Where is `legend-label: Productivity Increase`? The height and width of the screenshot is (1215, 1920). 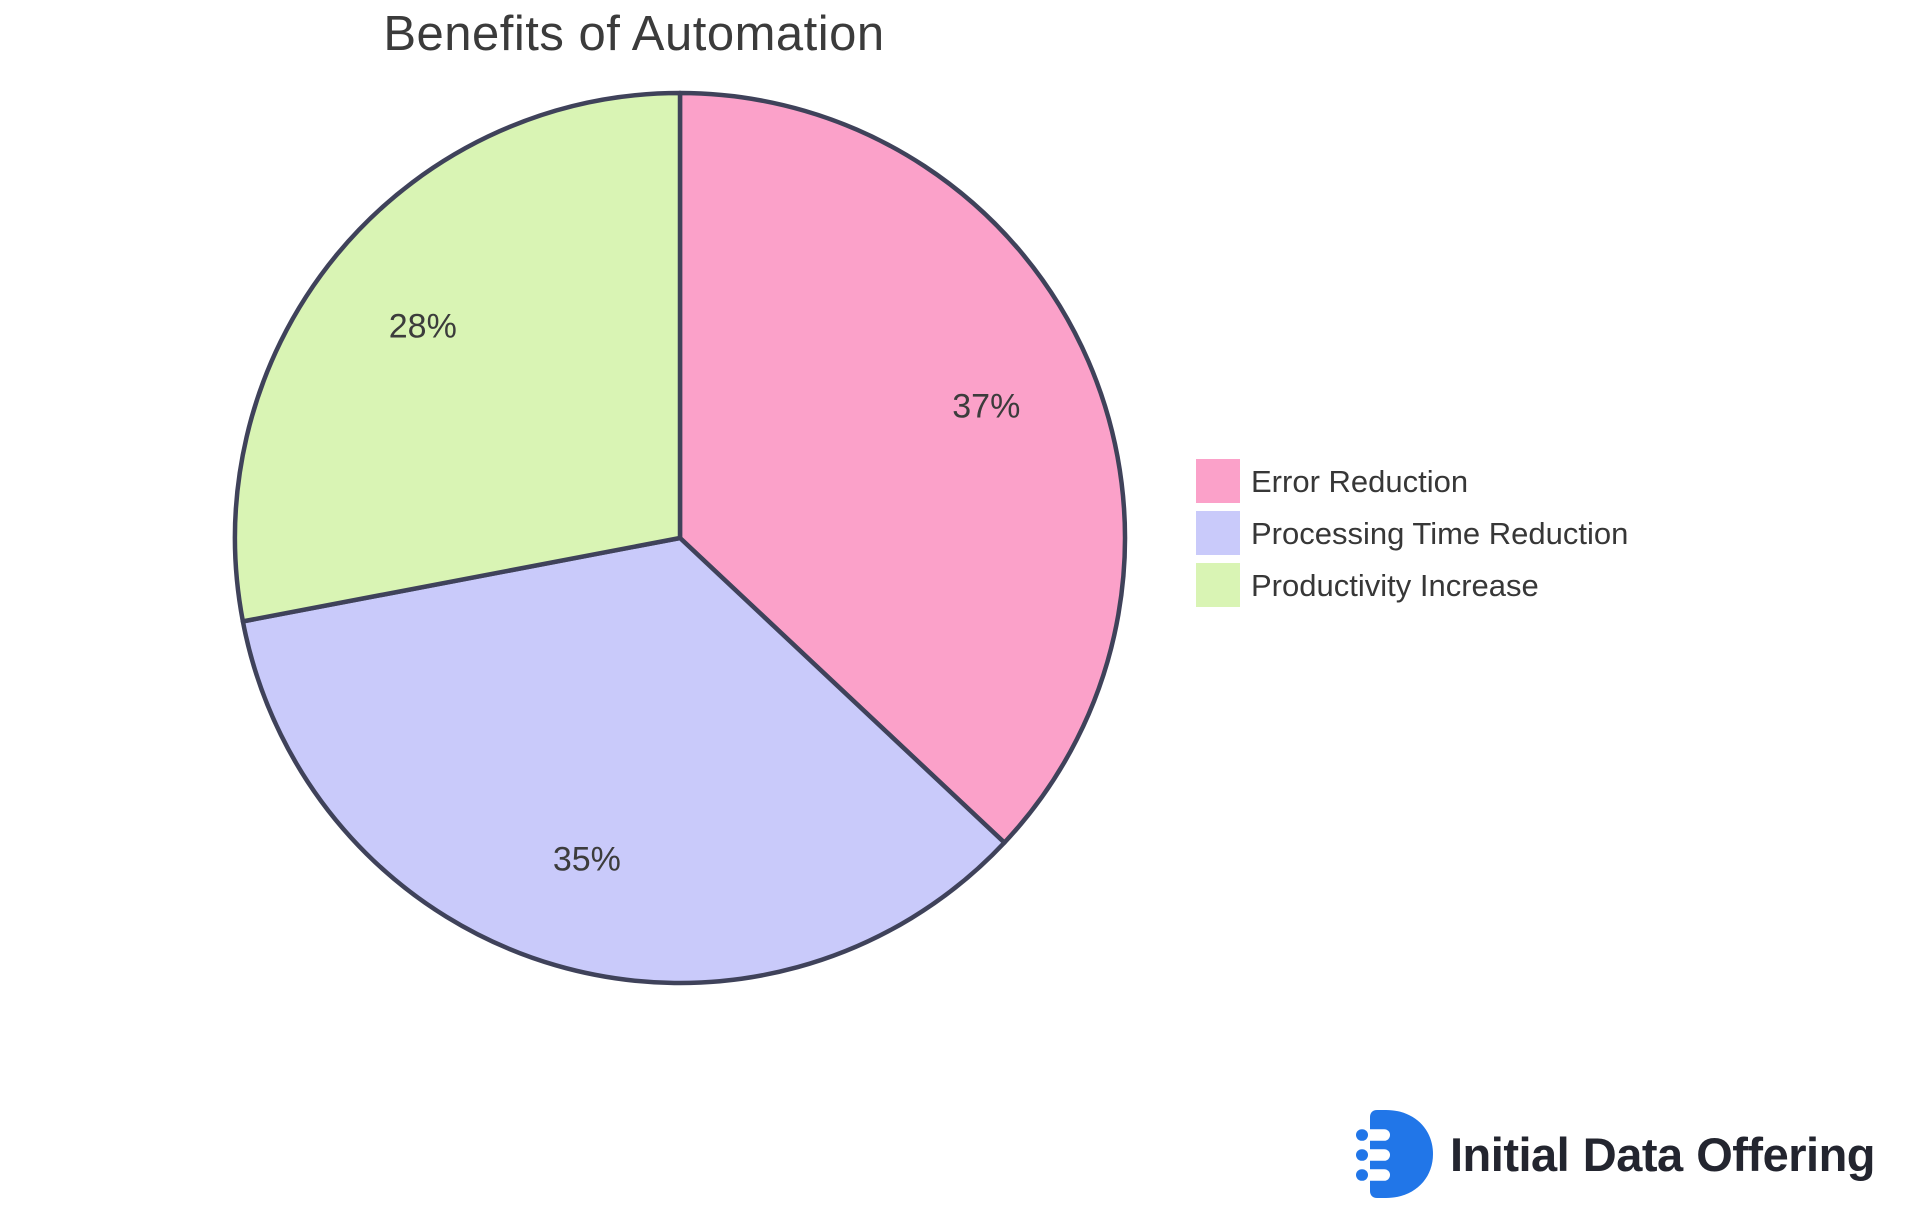
legend-label: Productivity Increase is located at coordinates (1395, 585).